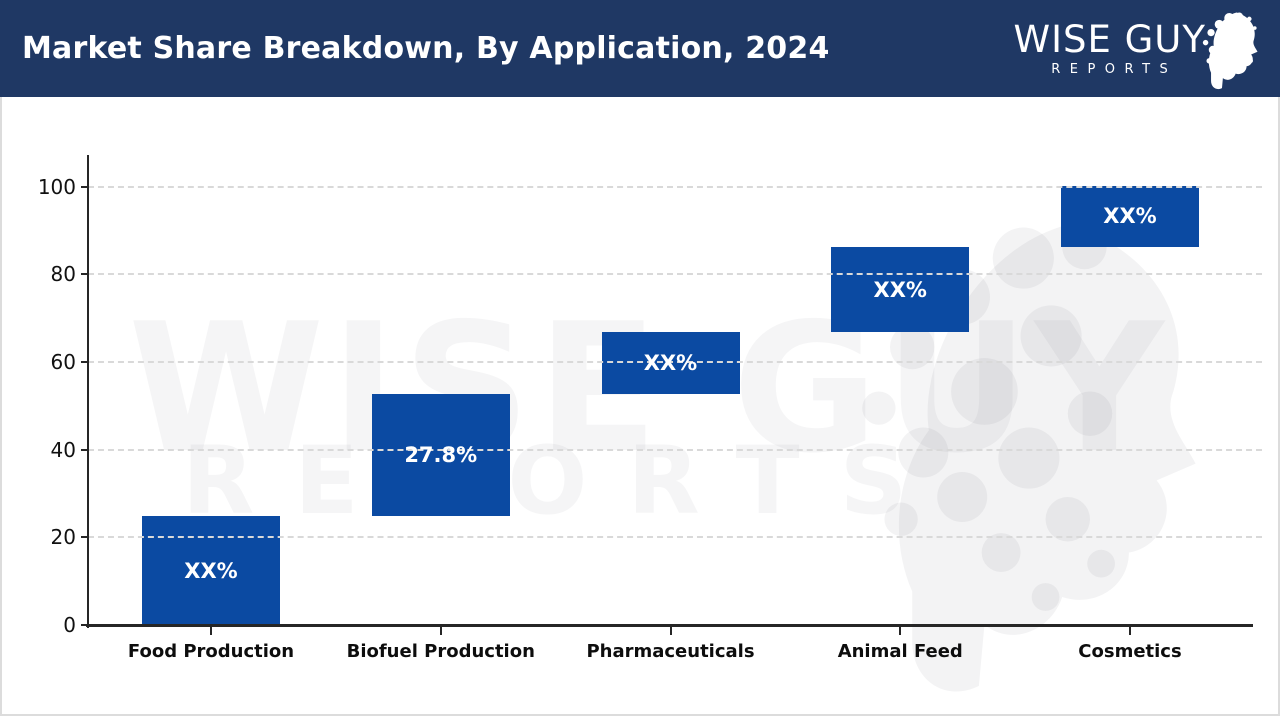 The width and height of the screenshot is (1280, 720). Describe the element at coordinates (211, 651) in the screenshot. I see `x-axis-category-label: Food Production` at that location.